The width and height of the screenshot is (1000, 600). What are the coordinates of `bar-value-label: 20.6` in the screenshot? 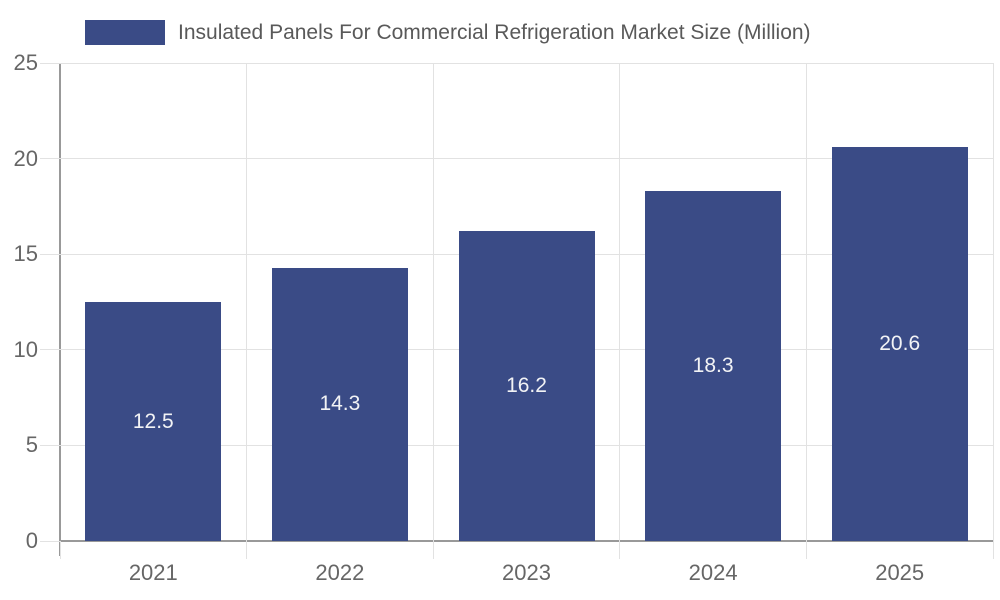 It's located at (900, 344).